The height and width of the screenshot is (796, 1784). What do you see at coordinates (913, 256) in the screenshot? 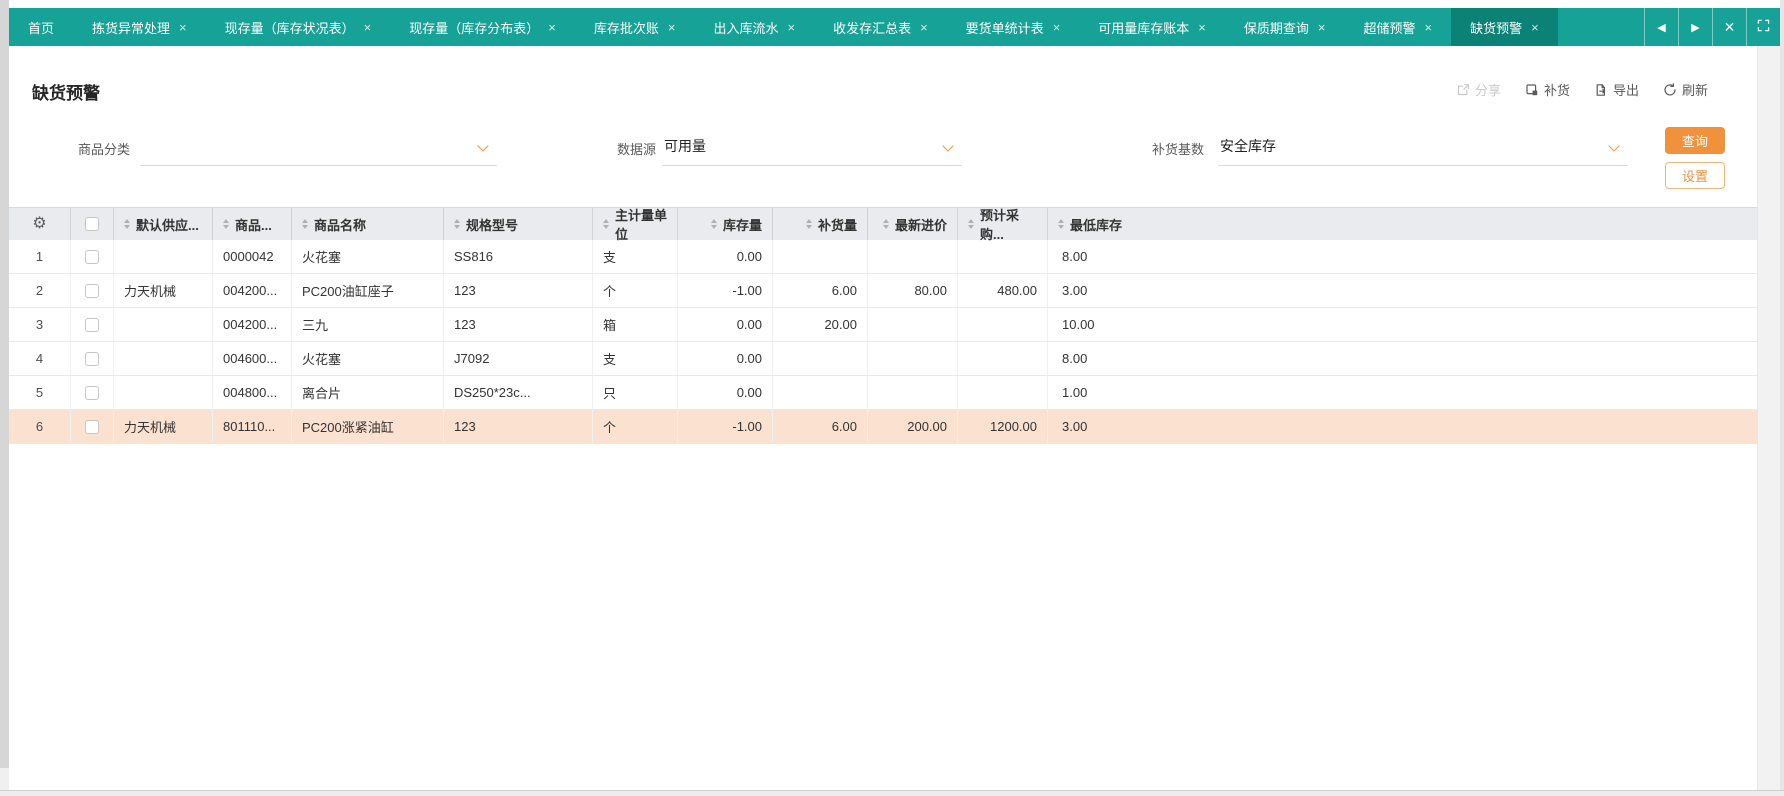
I see `cell-price` at bounding box center [913, 256].